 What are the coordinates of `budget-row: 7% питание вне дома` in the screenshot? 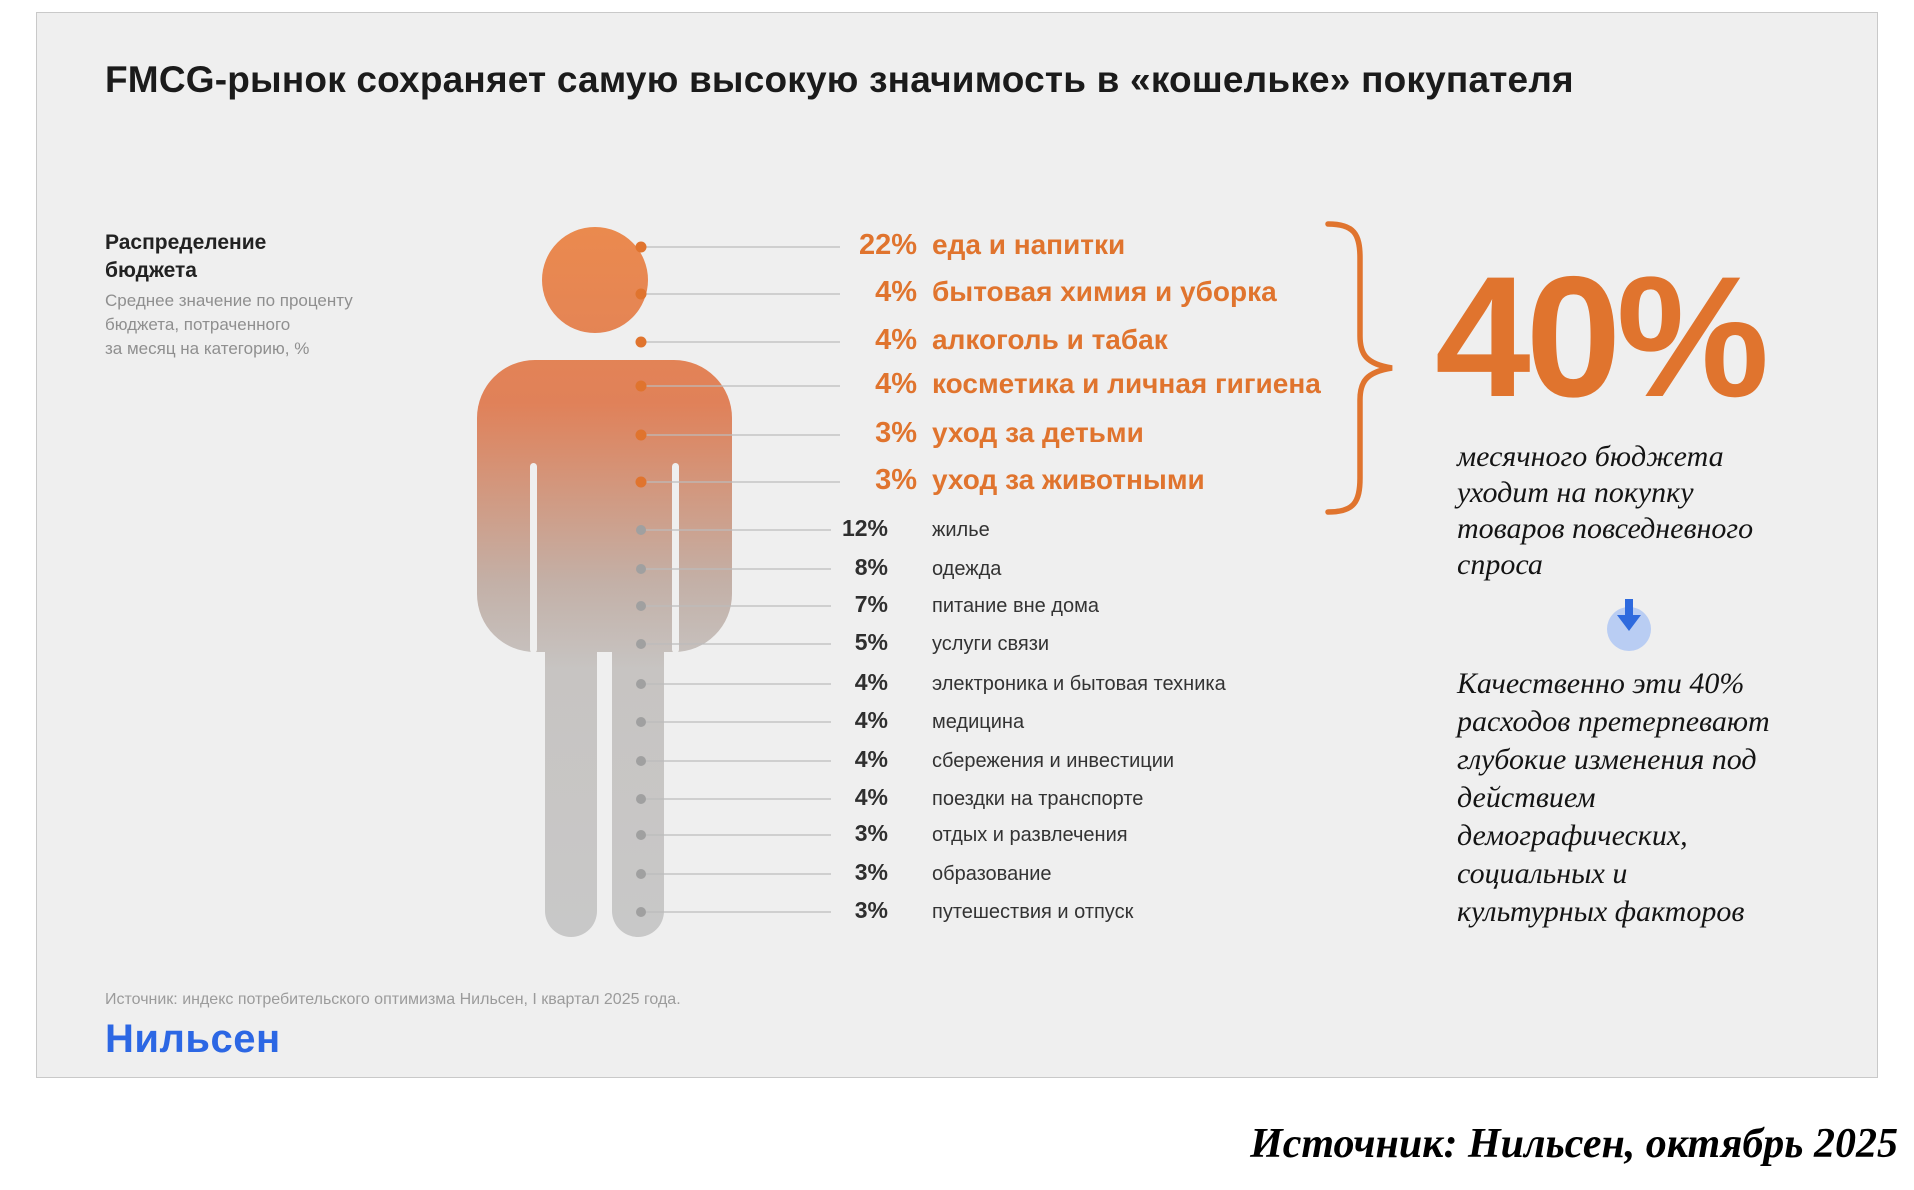 It's located at (948, 604).